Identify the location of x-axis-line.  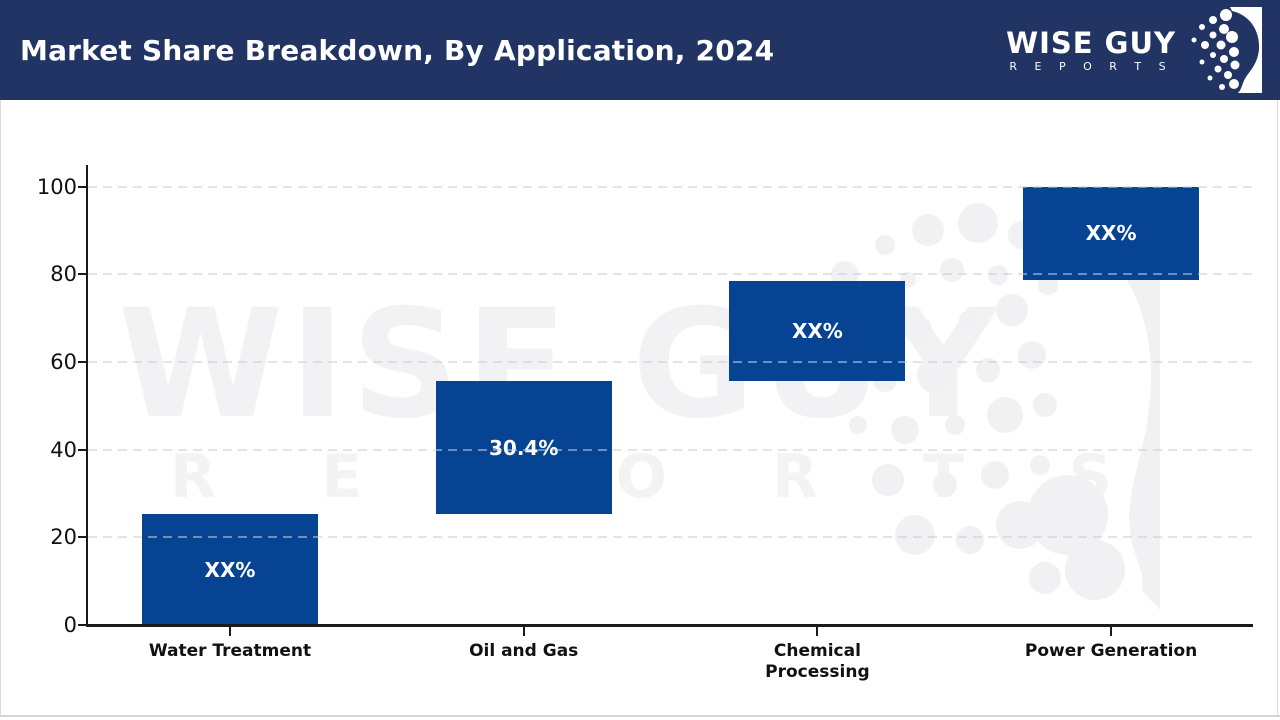
(669, 625).